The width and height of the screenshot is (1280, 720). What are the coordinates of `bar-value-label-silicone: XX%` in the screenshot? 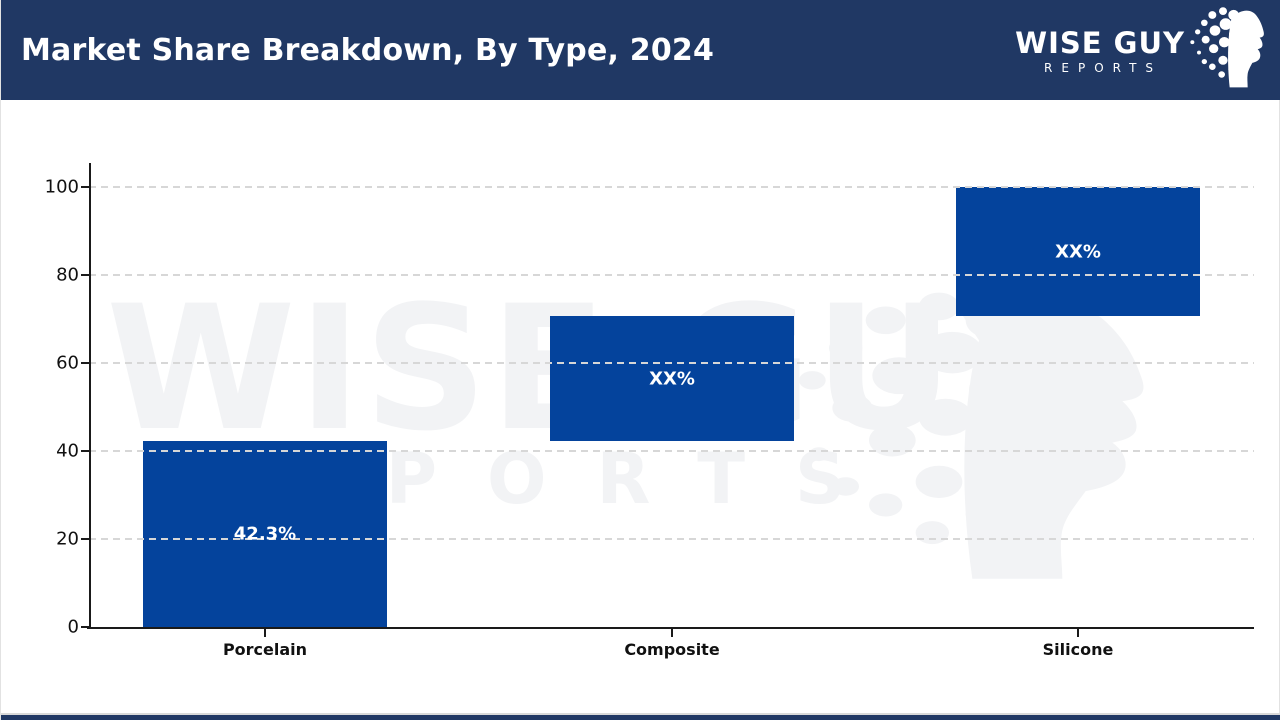 It's located at (1078, 252).